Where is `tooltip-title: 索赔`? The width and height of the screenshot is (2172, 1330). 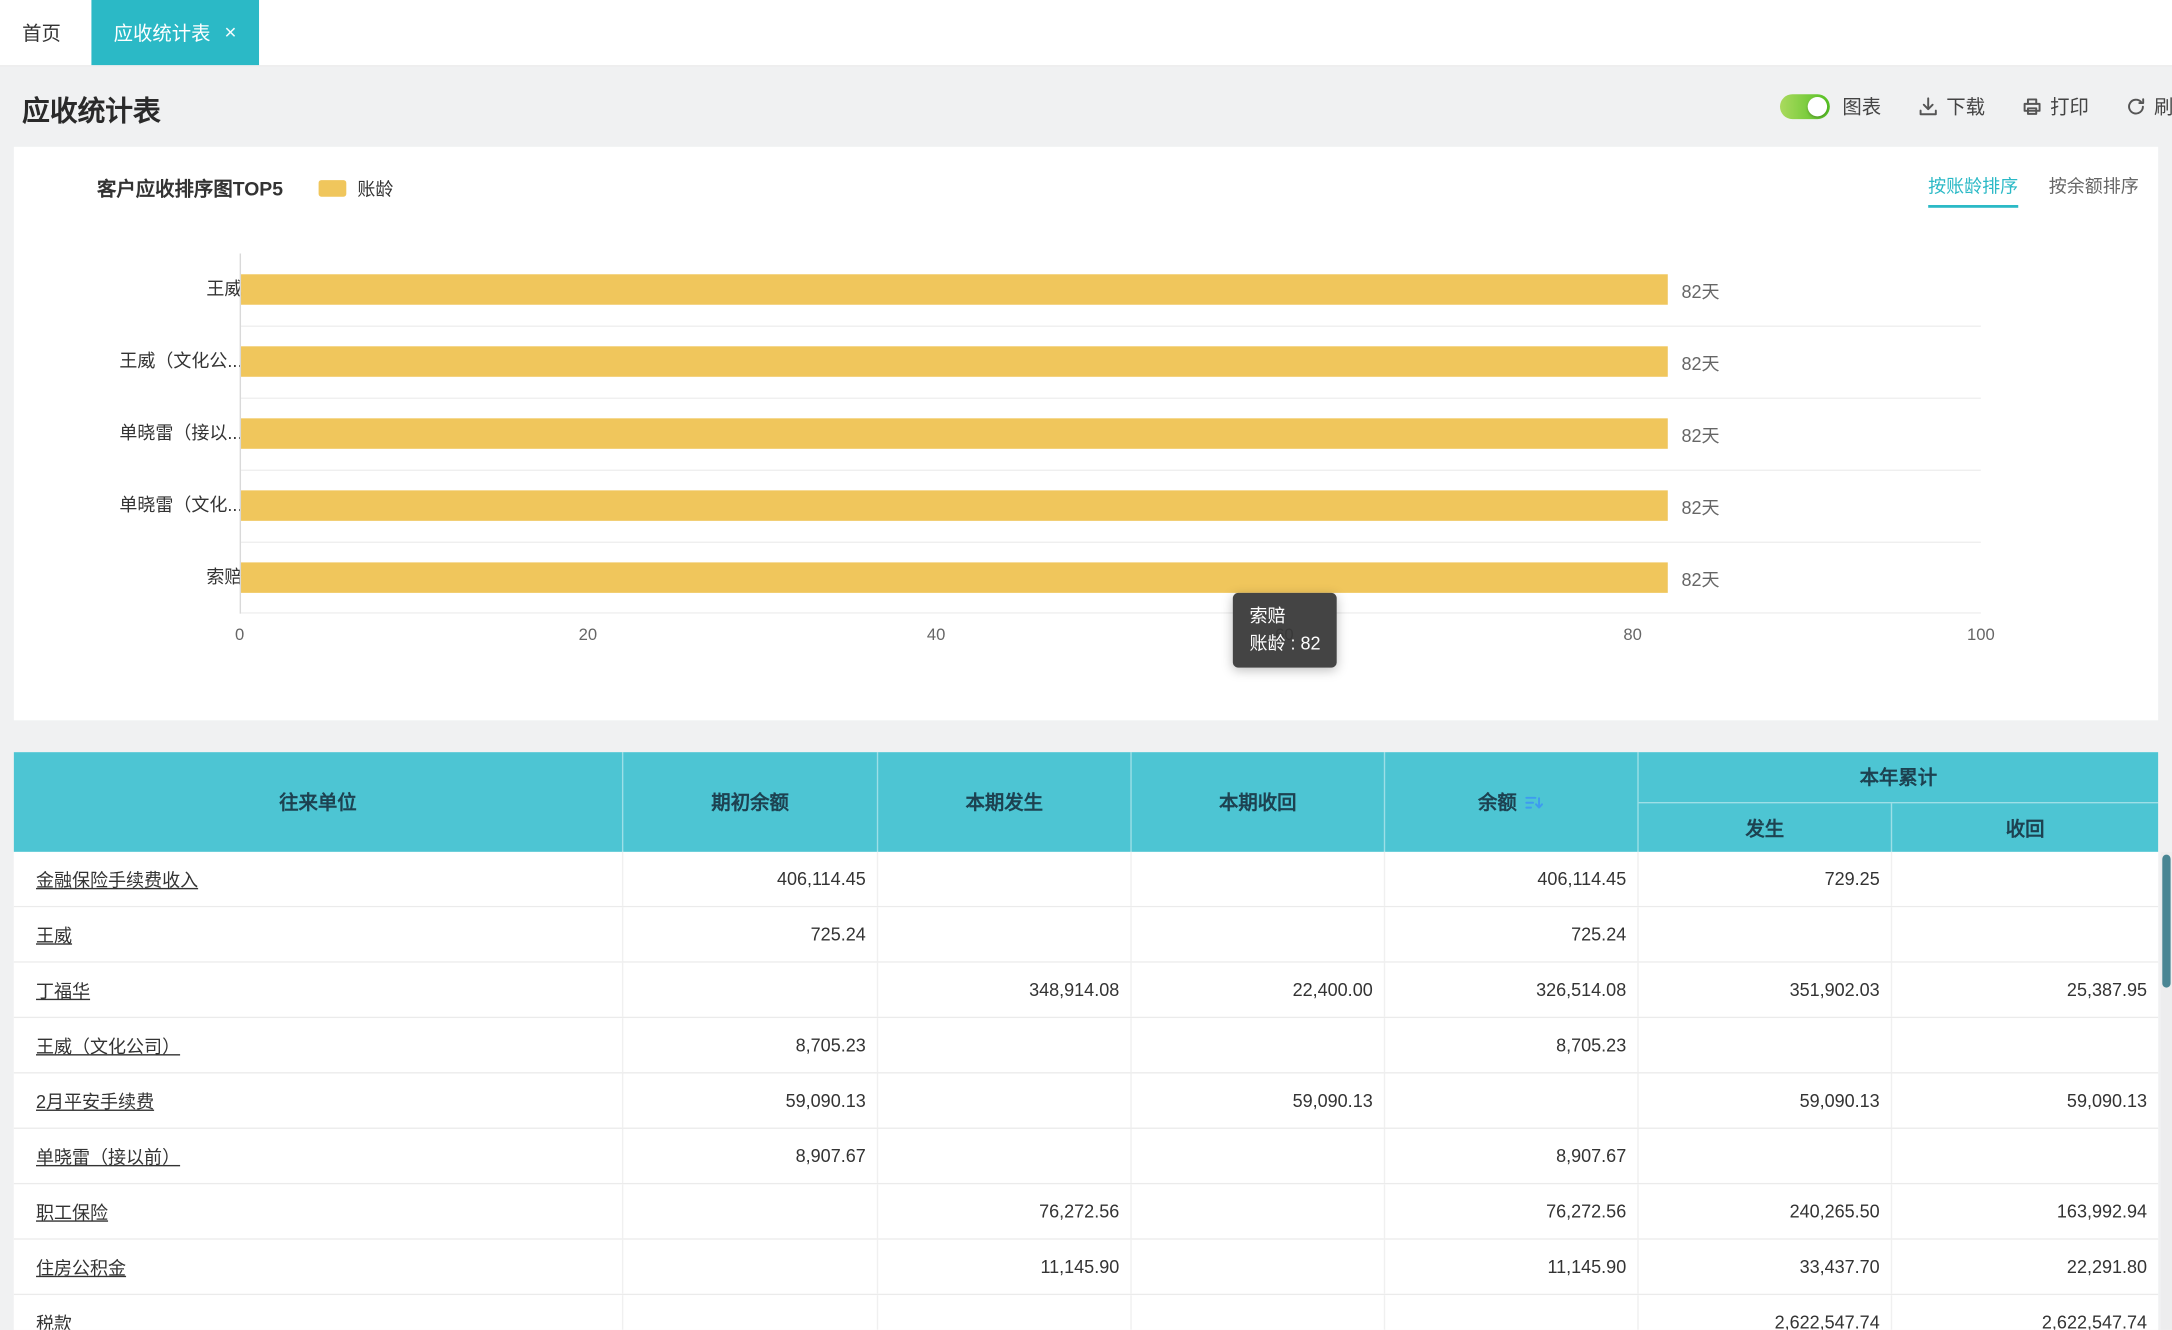 tooltip-title: 索赔 is located at coordinates (1267, 616).